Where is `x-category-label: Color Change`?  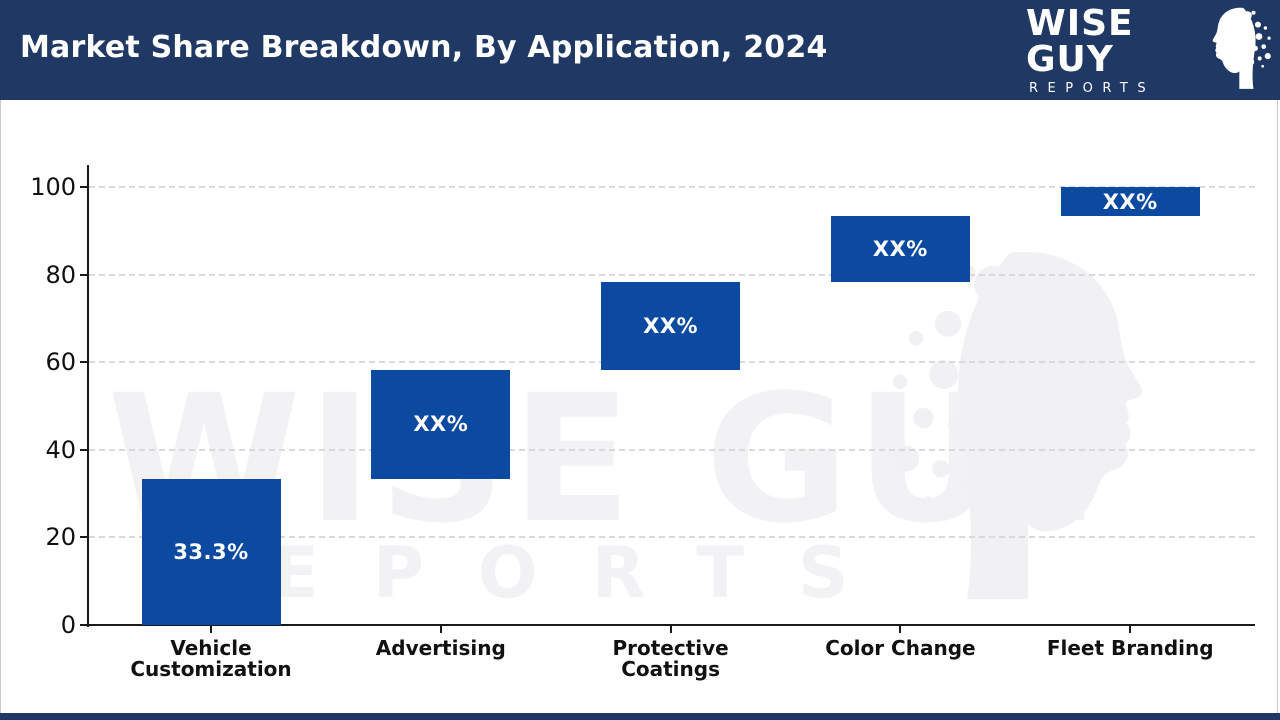 x-category-label: Color Change is located at coordinates (900, 648).